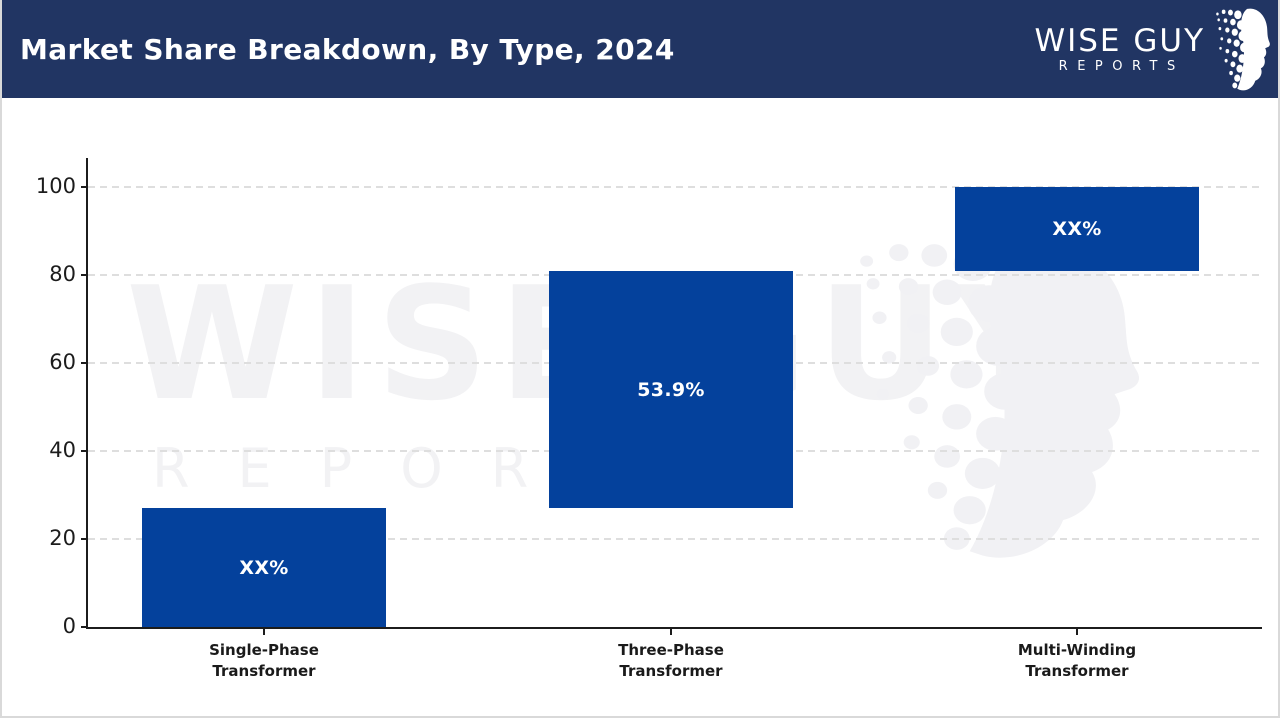 Image resolution: width=1280 pixels, height=720 pixels. Describe the element at coordinates (62, 538) in the screenshot. I see `y-tick-label-20: 20` at that location.